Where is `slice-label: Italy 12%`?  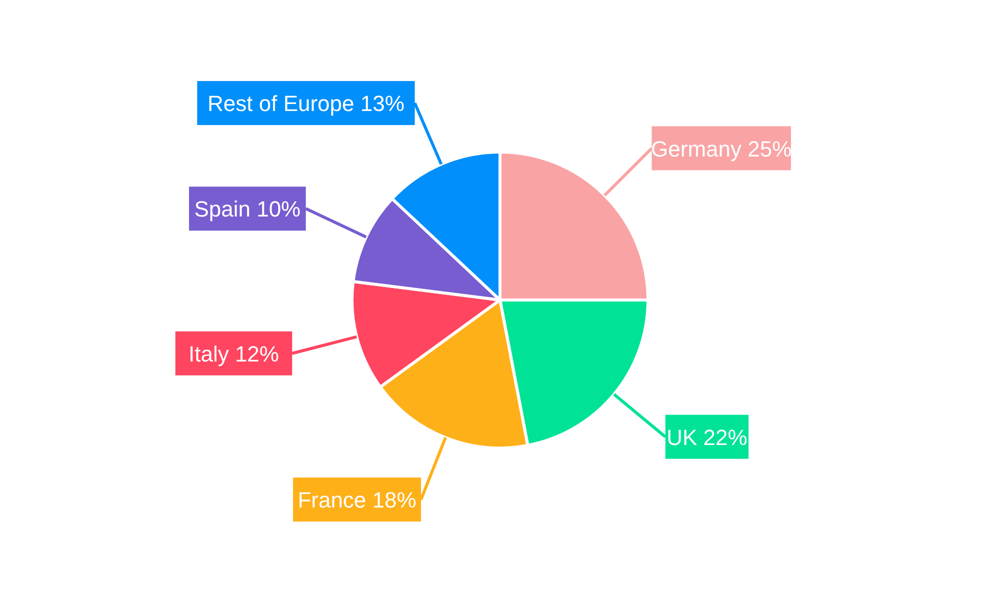 slice-label: Italy 12% is located at coordinates (233, 353).